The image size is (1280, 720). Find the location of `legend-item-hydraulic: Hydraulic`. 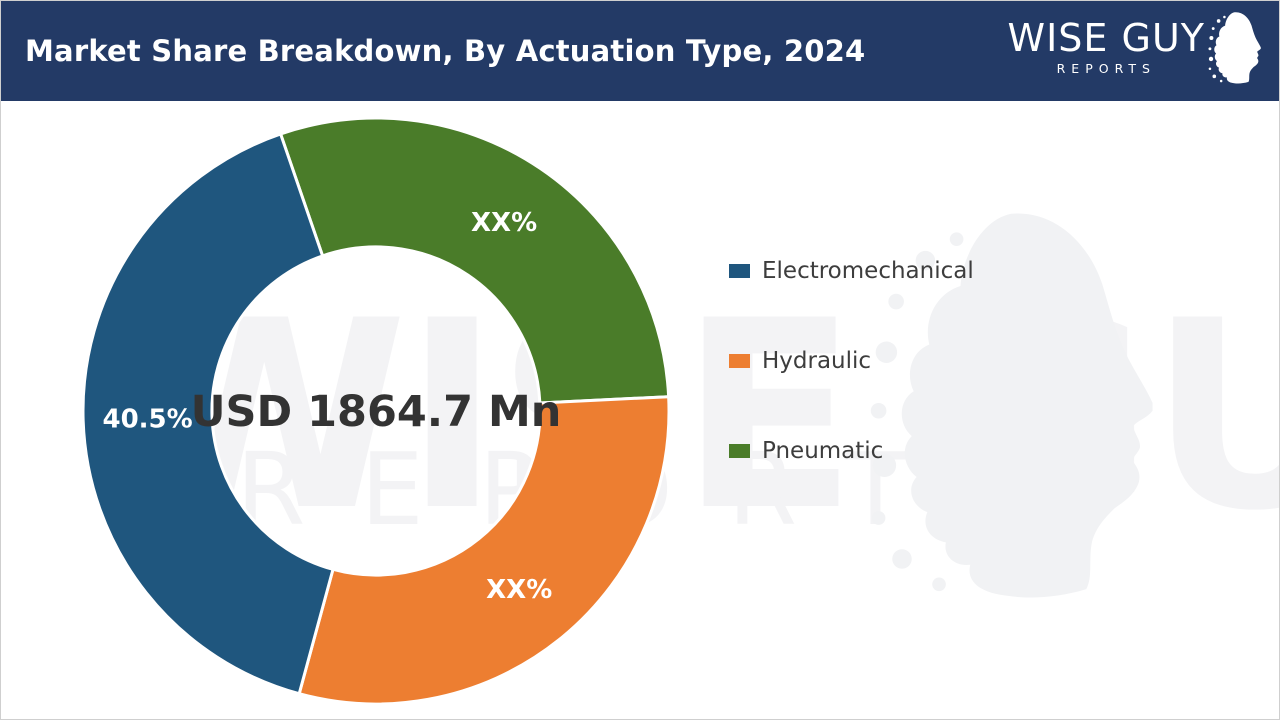

legend-item-hydraulic: Hydraulic is located at coordinates (851, 361).